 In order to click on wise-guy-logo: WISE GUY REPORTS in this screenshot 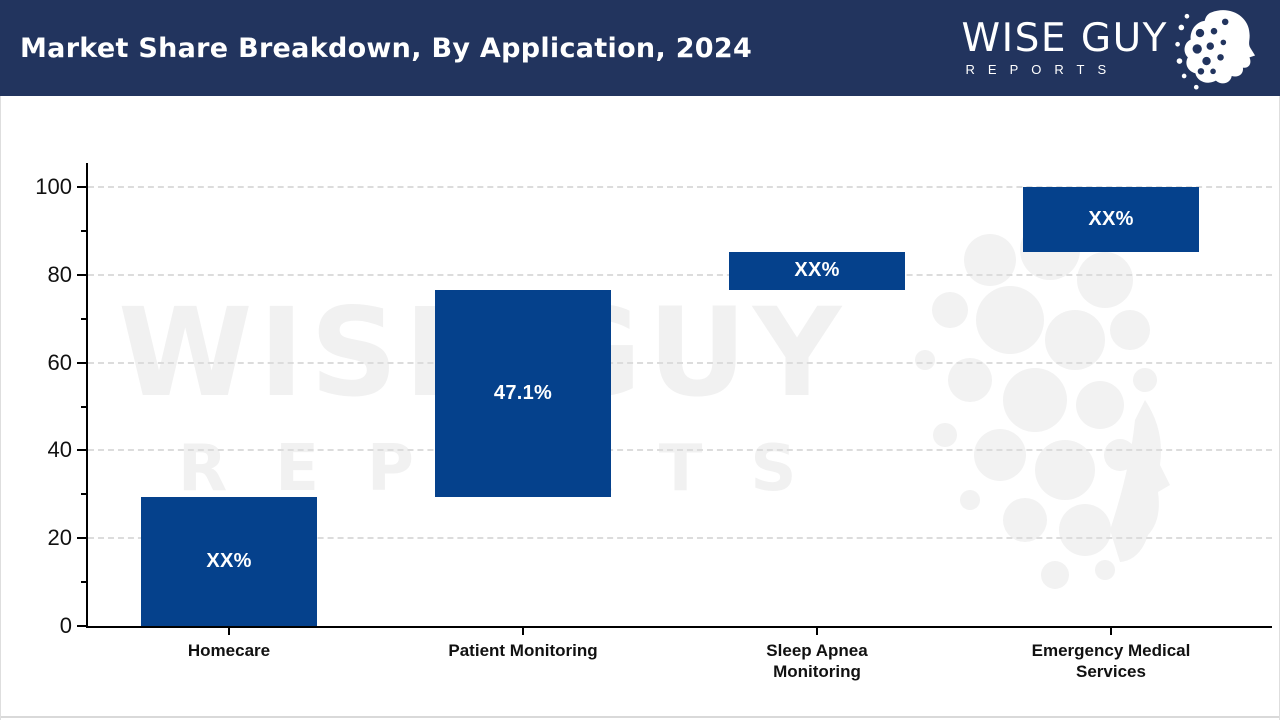, I will do `click(1109, 48)`.